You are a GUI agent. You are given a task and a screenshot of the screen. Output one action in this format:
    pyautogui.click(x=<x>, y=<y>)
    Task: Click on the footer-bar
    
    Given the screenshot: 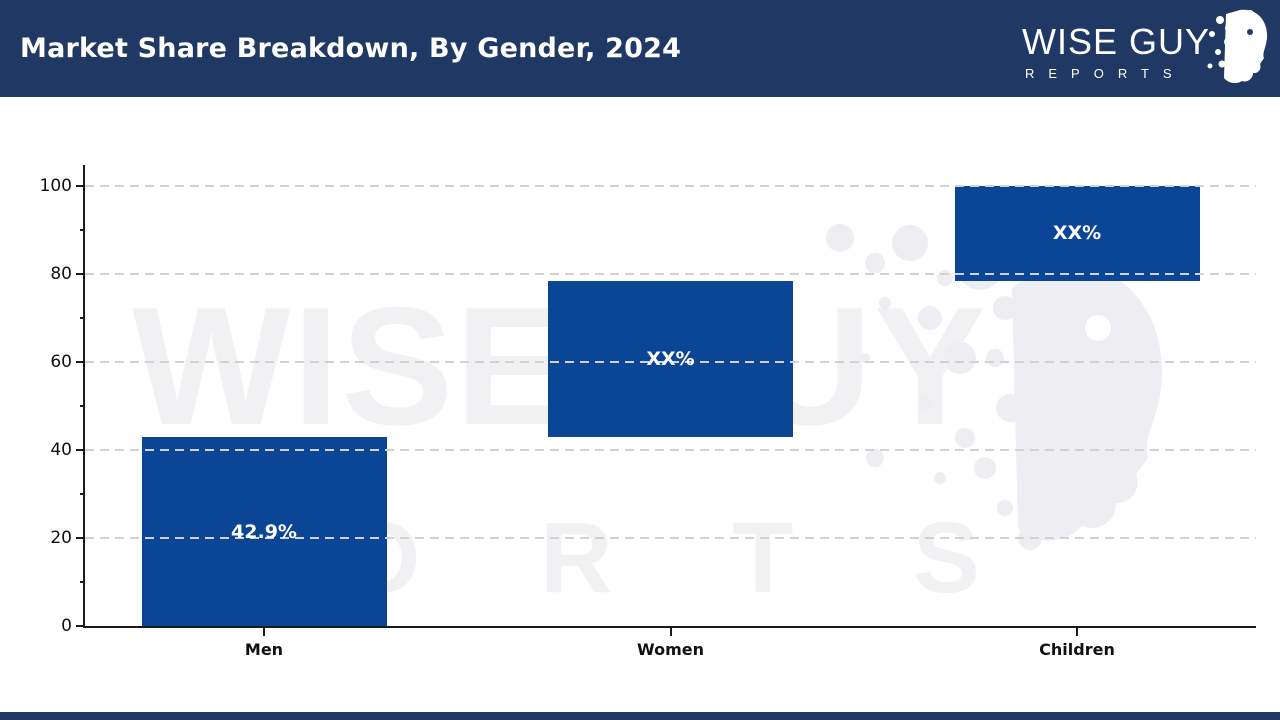 What is the action you would take?
    pyautogui.click(x=640, y=716)
    